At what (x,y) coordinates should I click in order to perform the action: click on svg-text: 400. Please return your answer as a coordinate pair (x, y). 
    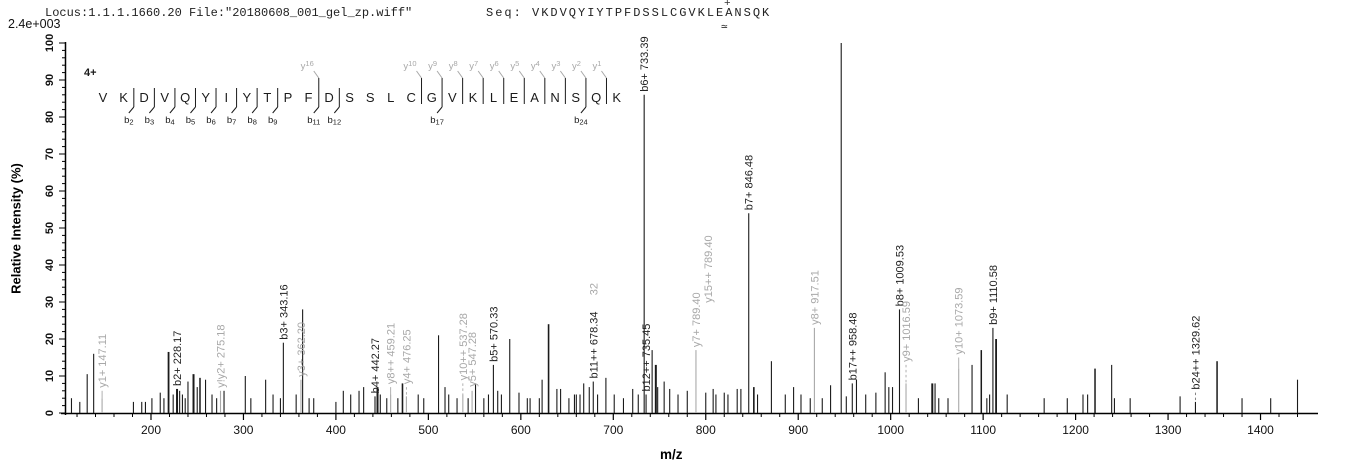
    Looking at the image, I should click on (336, 430).